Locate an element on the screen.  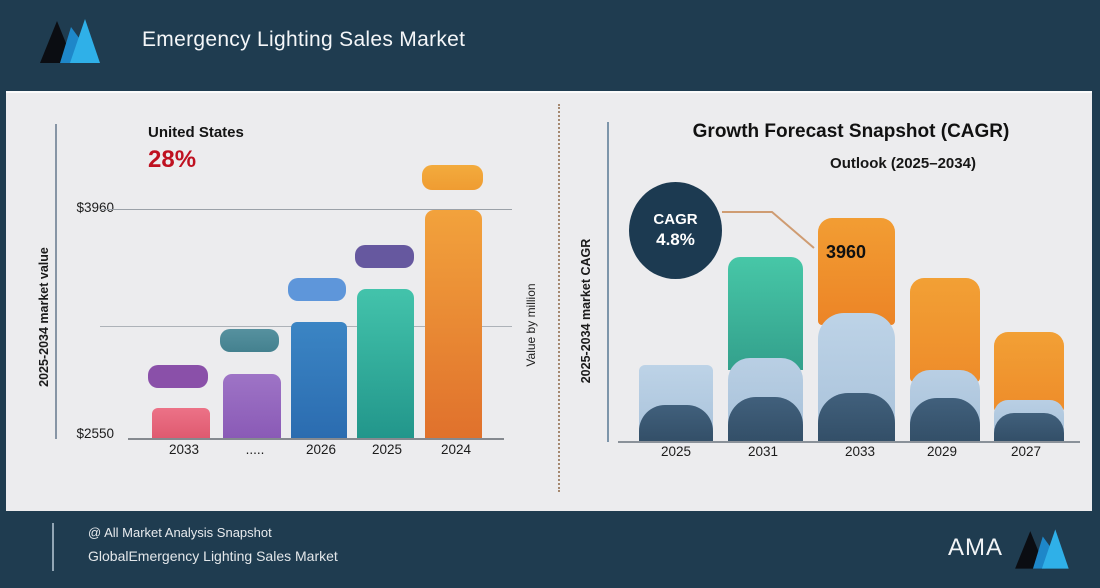
left-chart-region-label: United States is located at coordinates (196, 132).